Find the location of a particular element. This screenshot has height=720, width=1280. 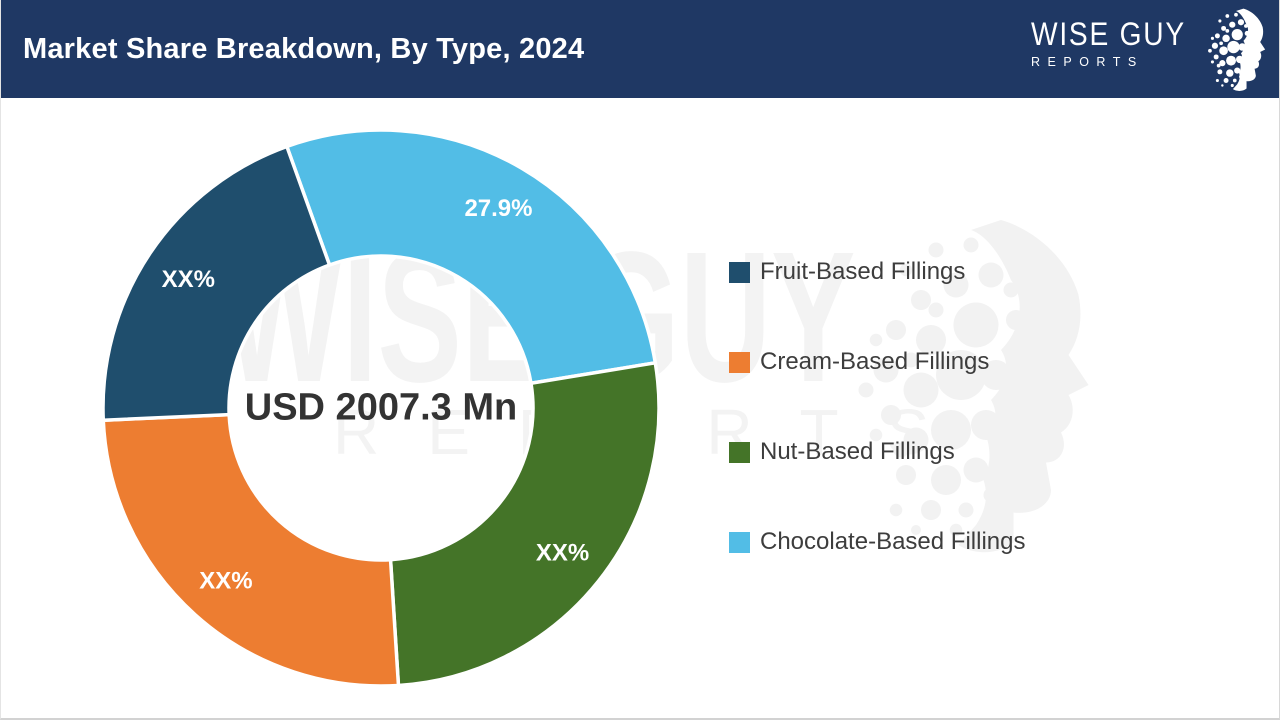

pie-slice-cream-based-fillings is located at coordinates (251, 550).